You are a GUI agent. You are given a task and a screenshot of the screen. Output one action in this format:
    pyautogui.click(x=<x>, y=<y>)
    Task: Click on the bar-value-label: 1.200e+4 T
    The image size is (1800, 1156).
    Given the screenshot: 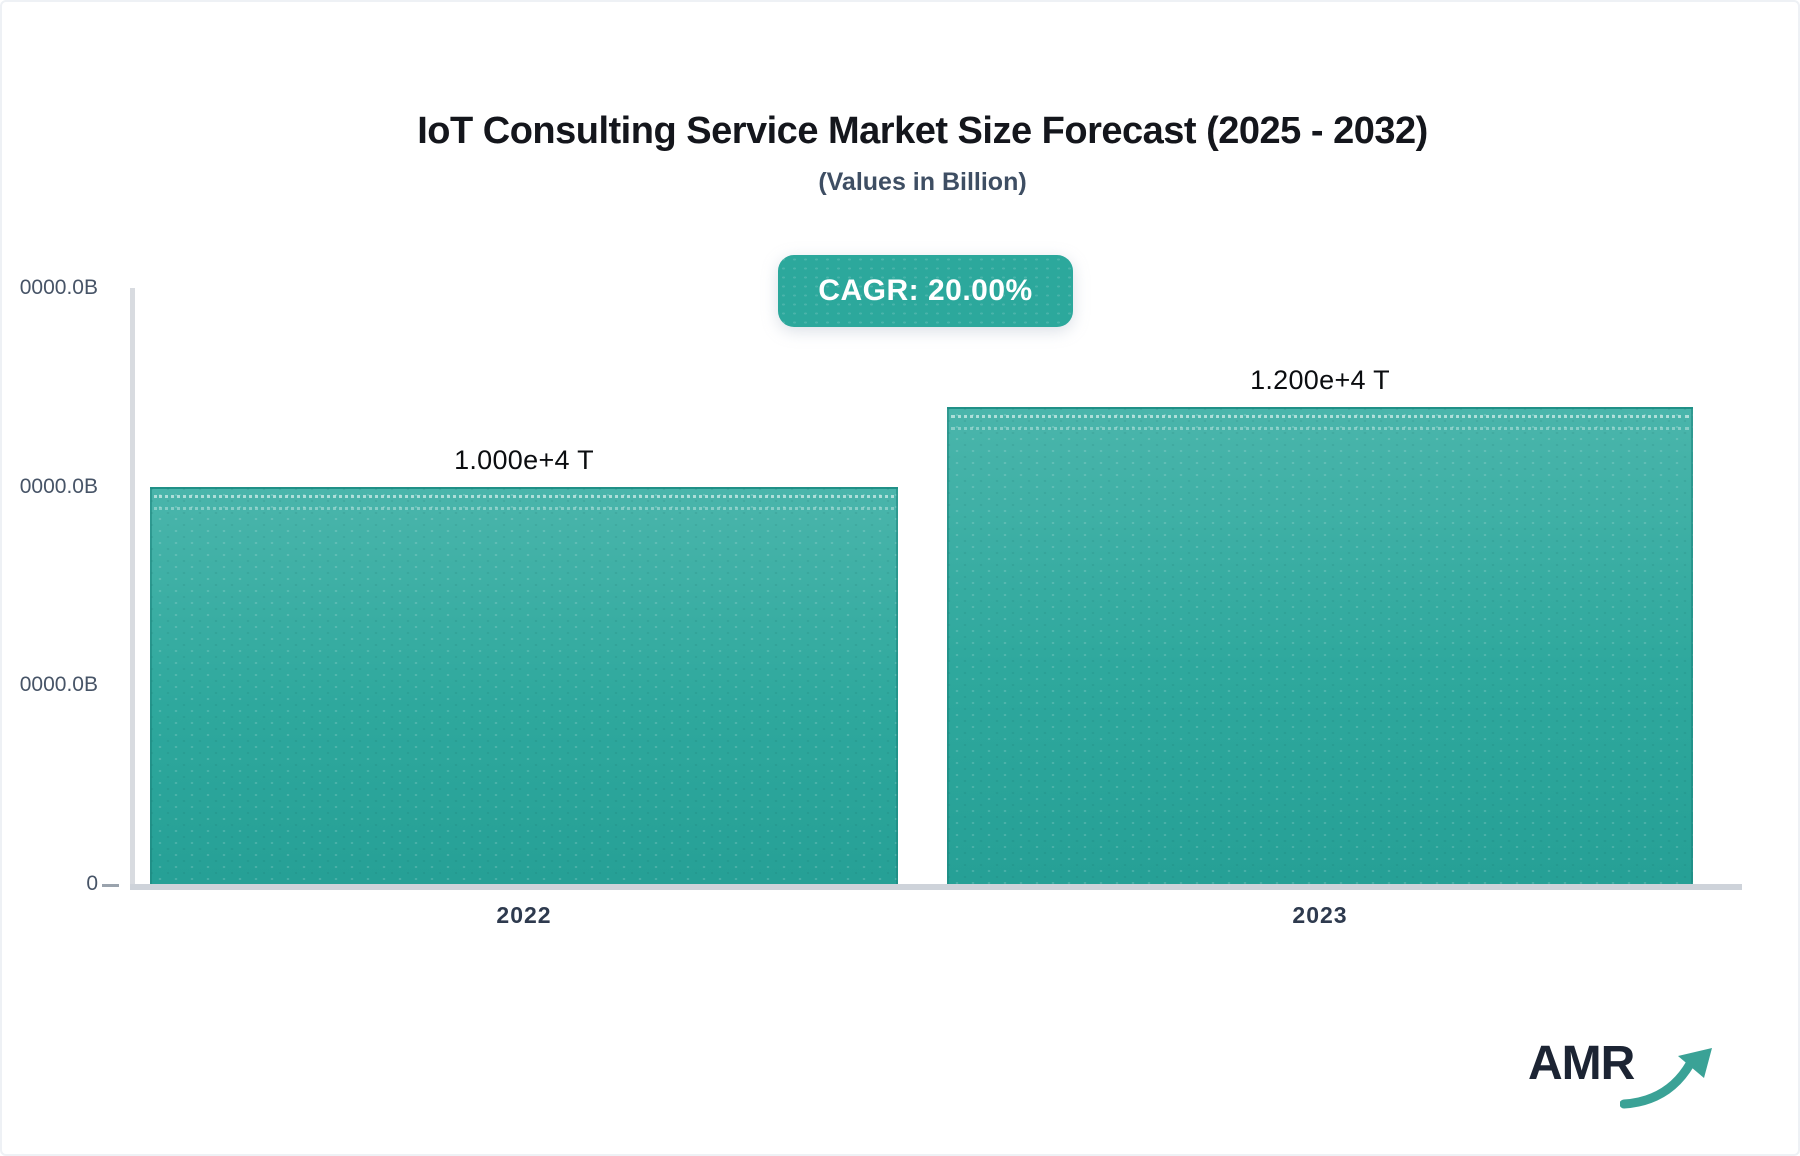 What is the action you would take?
    pyautogui.click(x=1320, y=380)
    